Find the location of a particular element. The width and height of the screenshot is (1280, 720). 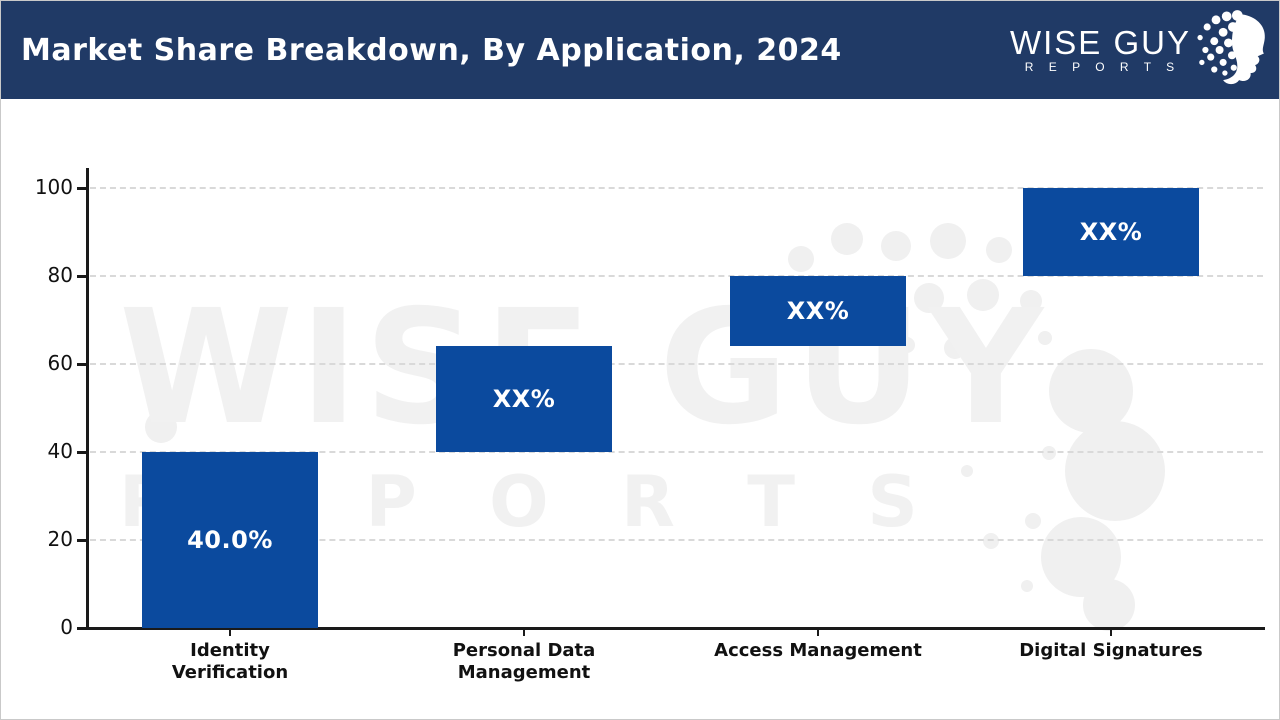

x-axis-line is located at coordinates (675, 628).